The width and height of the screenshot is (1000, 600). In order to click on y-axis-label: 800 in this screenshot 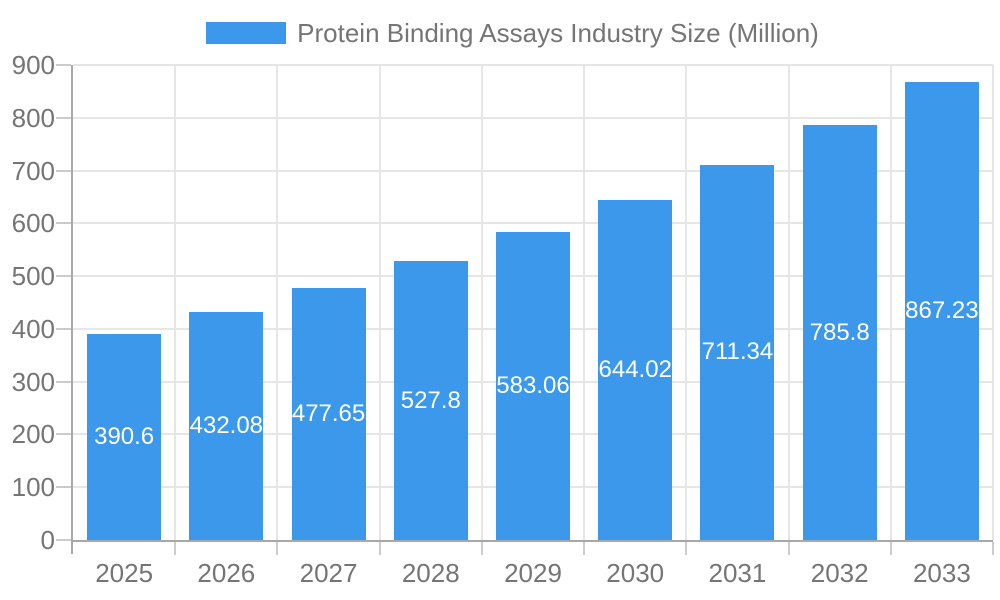, I will do `click(33, 117)`.